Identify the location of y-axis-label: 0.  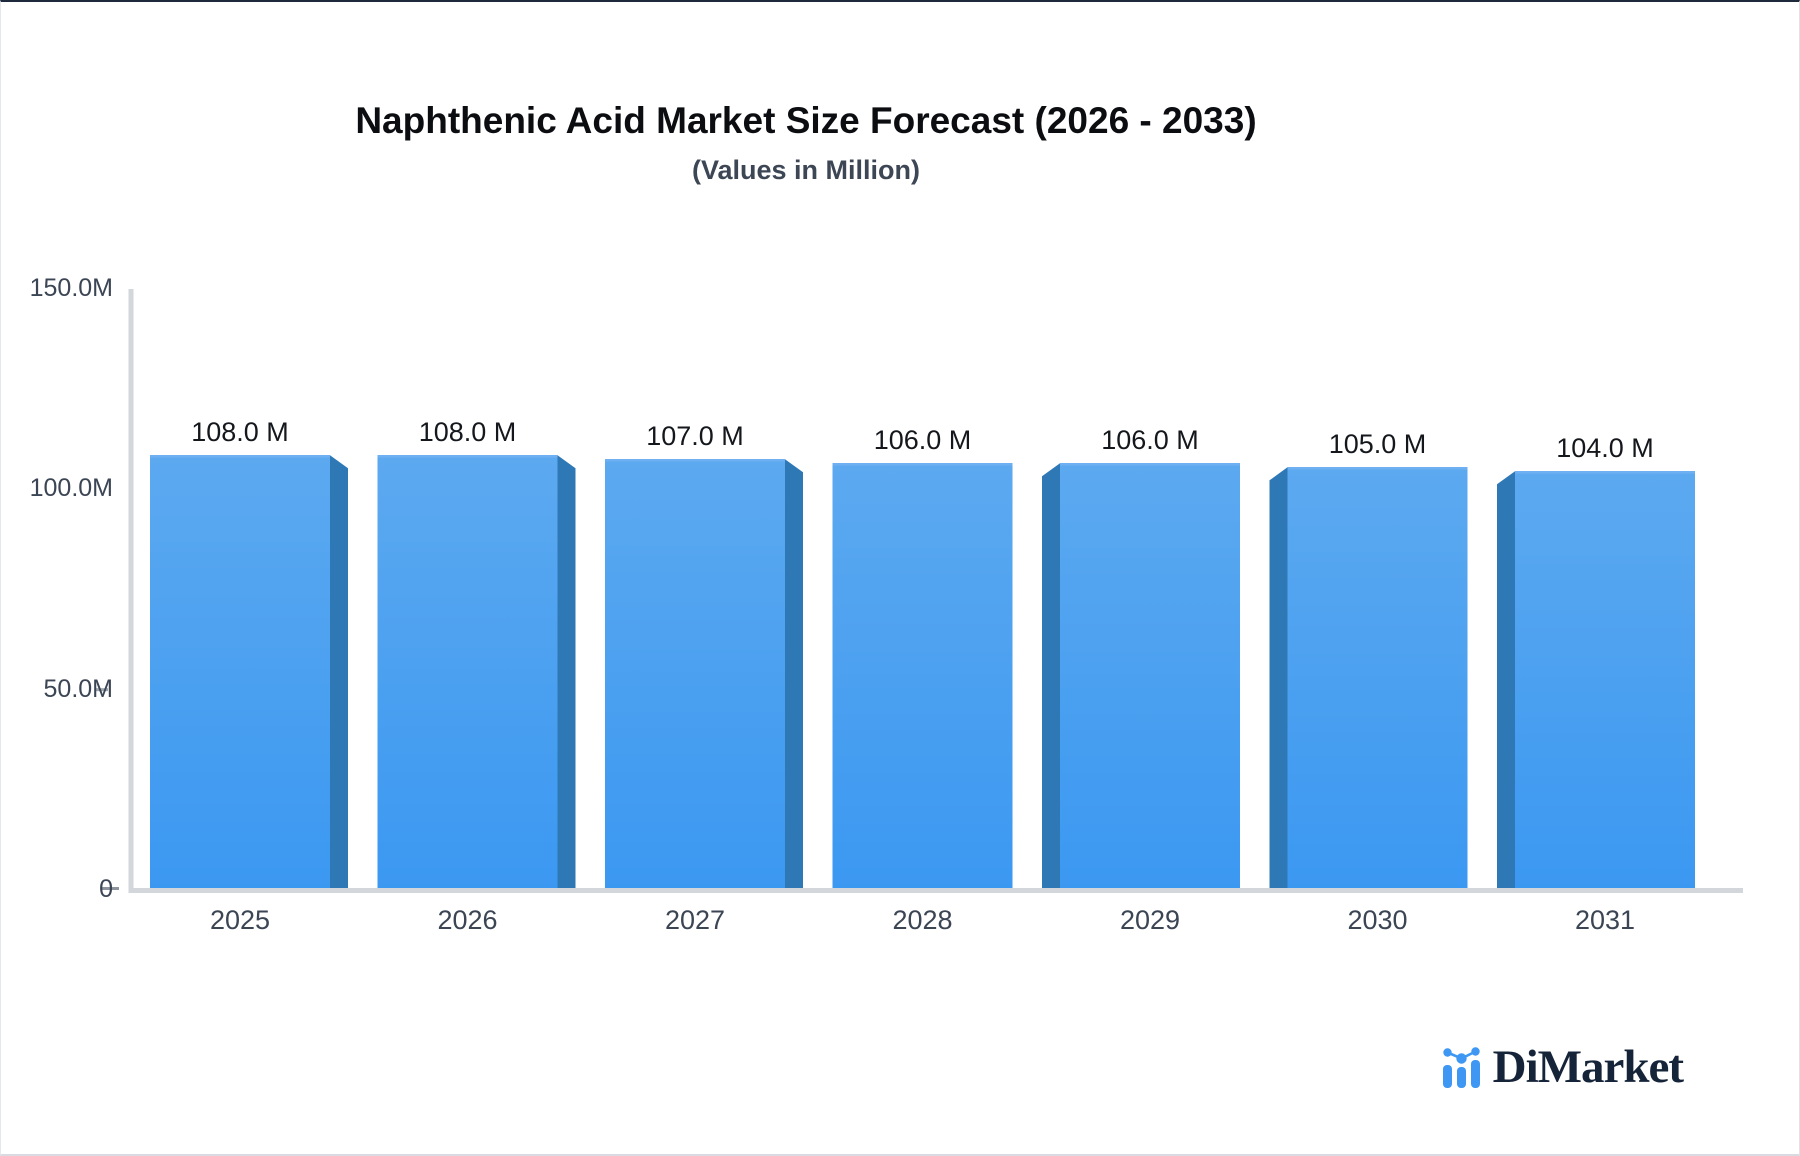
(106, 889).